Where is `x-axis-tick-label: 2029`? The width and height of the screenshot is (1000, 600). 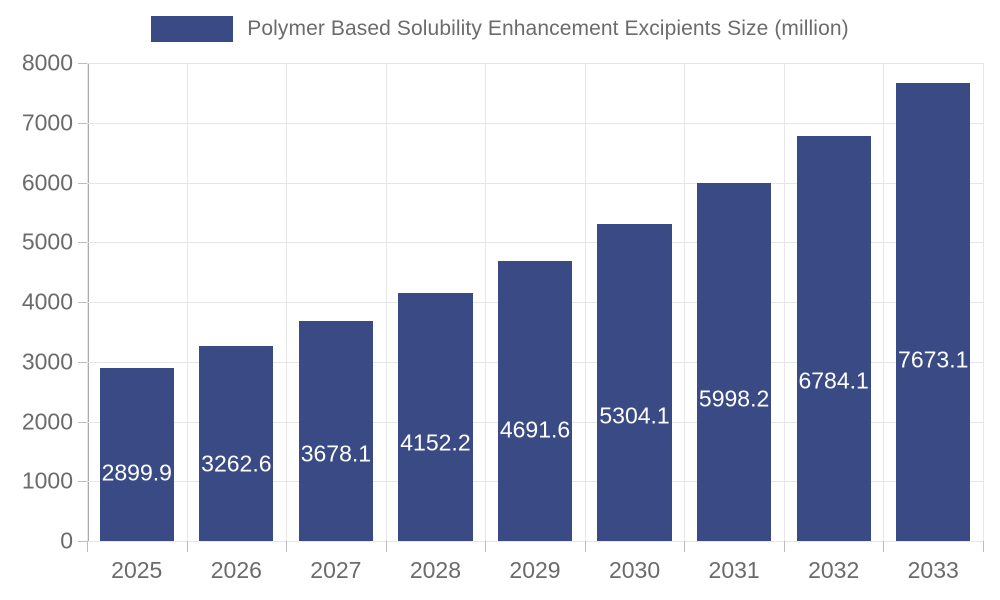 x-axis-tick-label: 2029 is located at coordinates (535, 570).